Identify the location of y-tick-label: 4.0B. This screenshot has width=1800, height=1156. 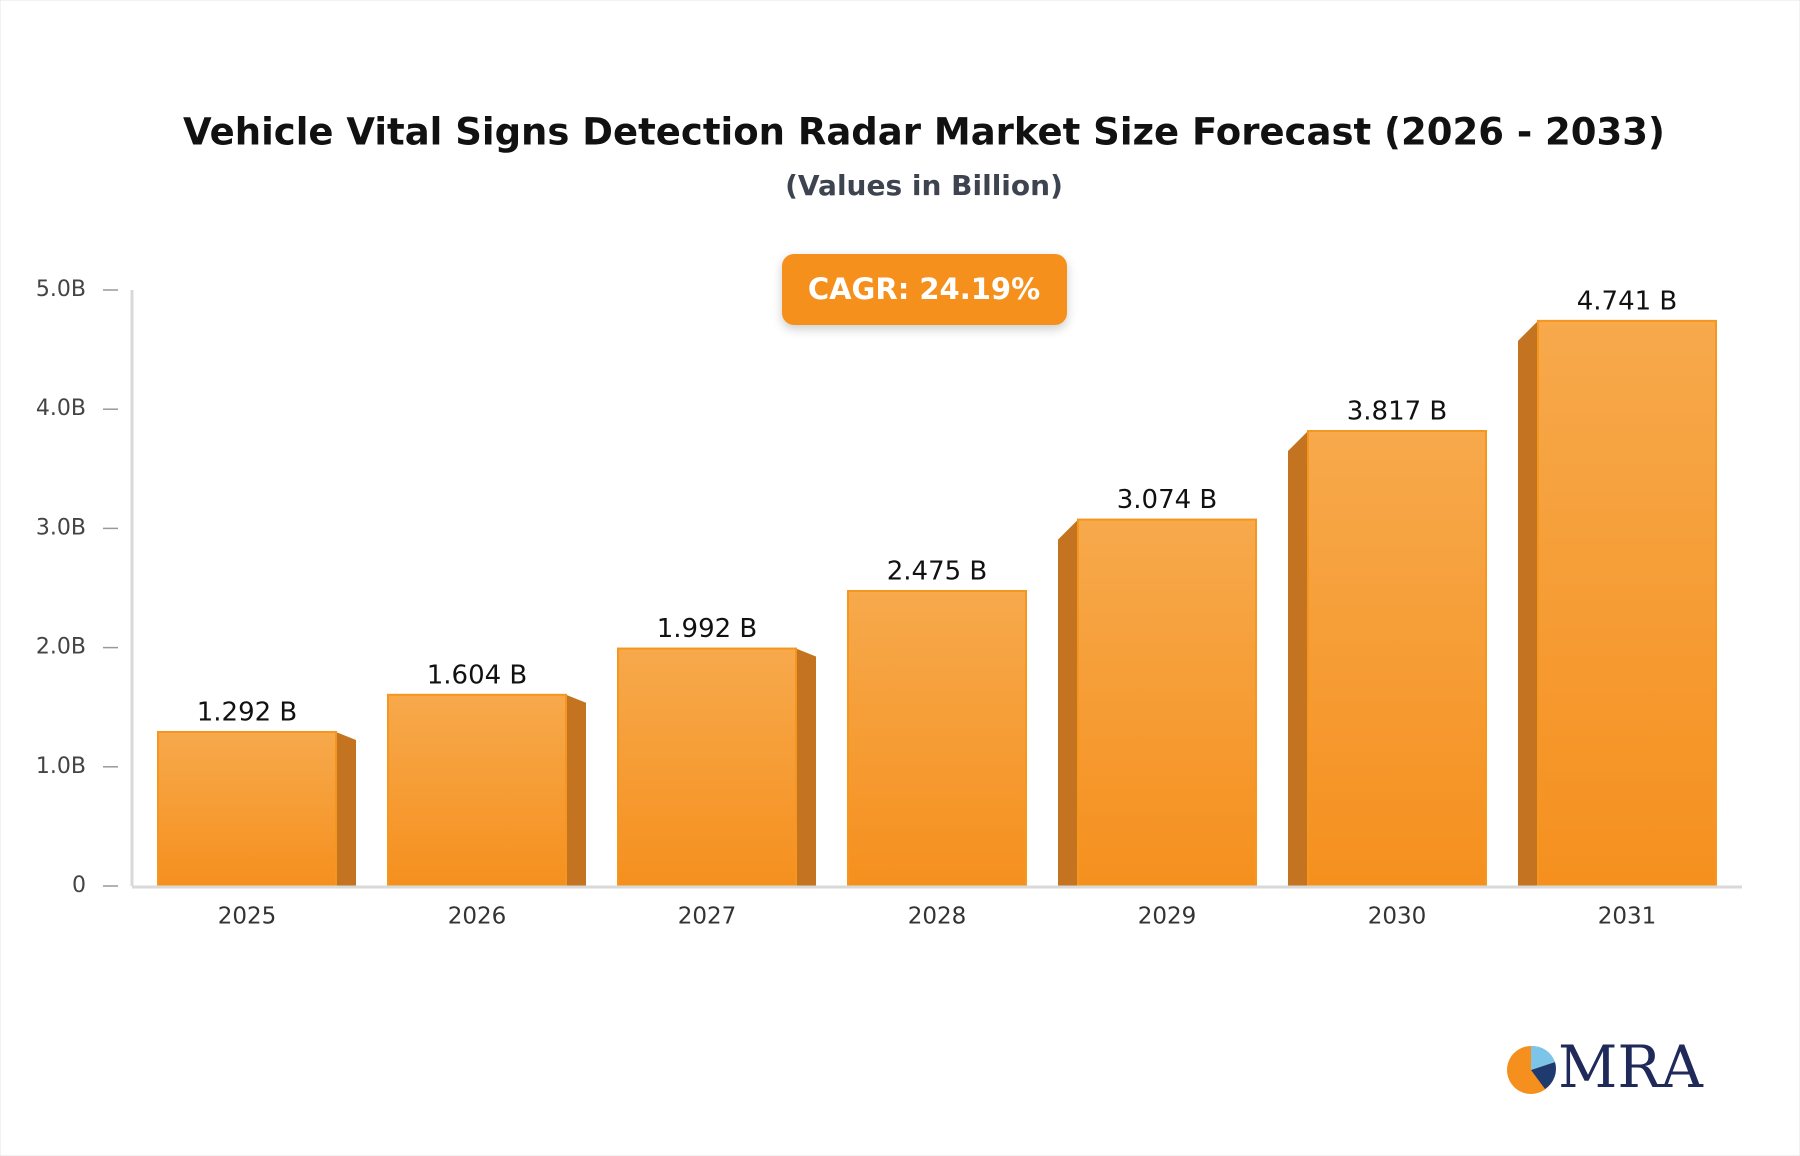
(61, 408).